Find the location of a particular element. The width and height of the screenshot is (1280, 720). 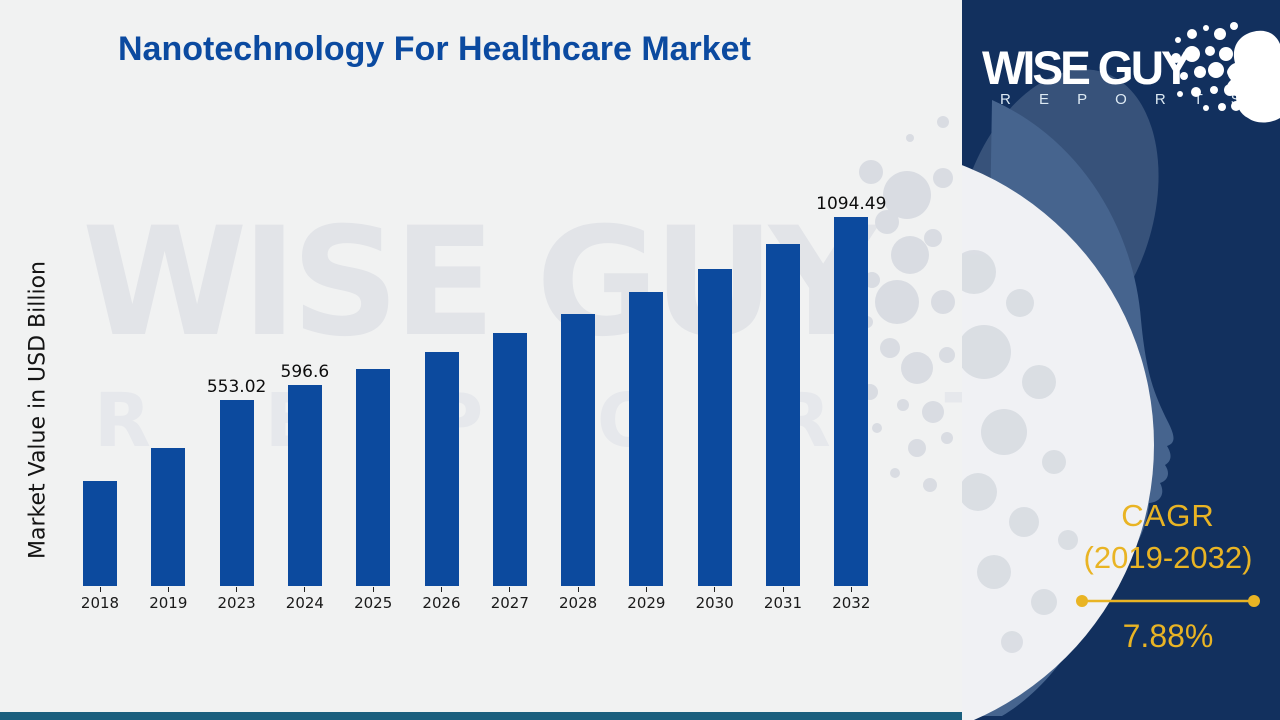

x-tick-label-2030: 2030 is located at coordinates (714, 603).